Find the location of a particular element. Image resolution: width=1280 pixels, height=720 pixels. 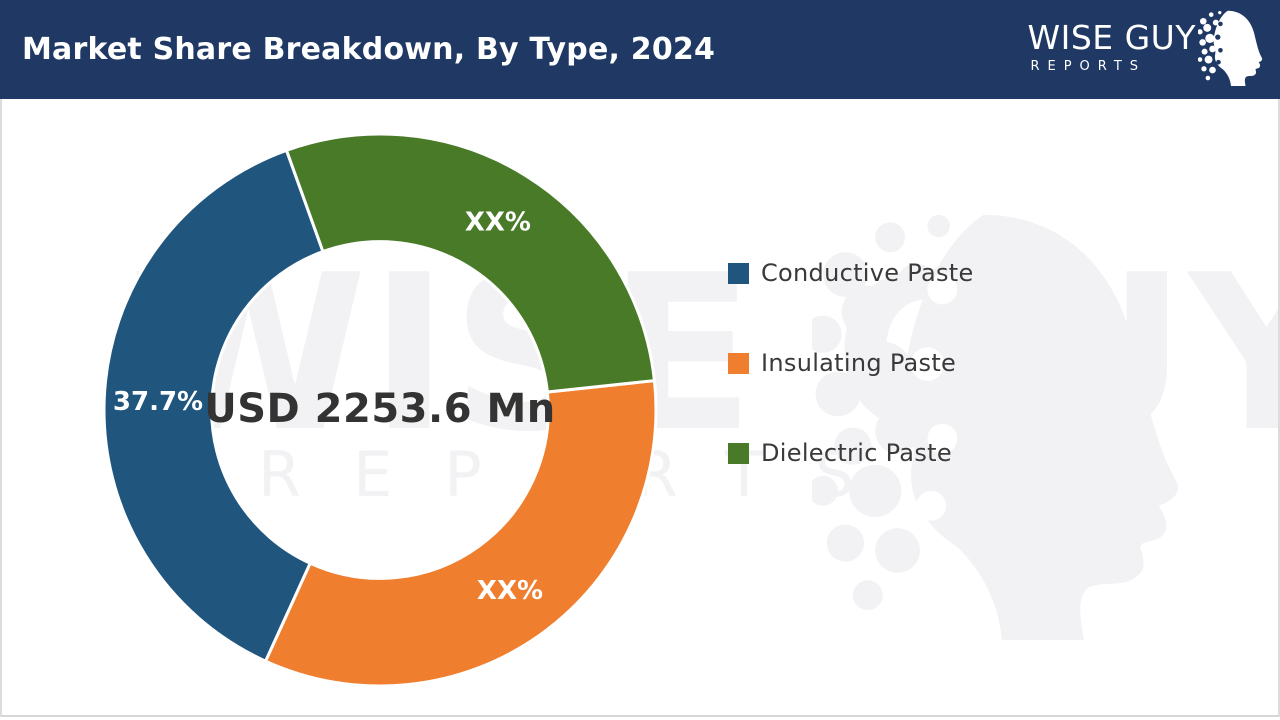

legend-item-dielectric-paste: Dielectric Paste is located at coordinates (851, 453).